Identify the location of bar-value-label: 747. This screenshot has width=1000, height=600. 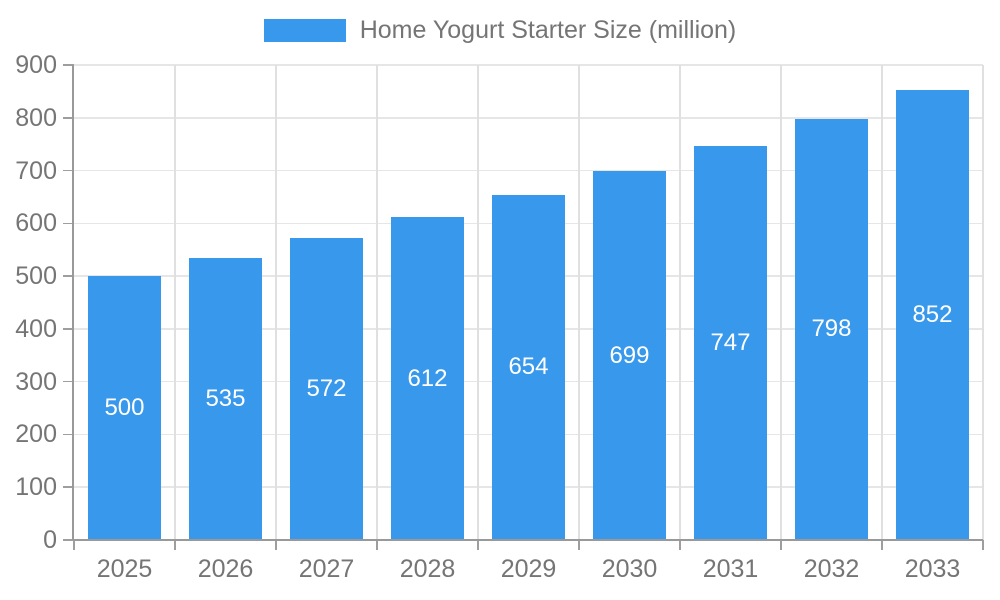
(730, 342).